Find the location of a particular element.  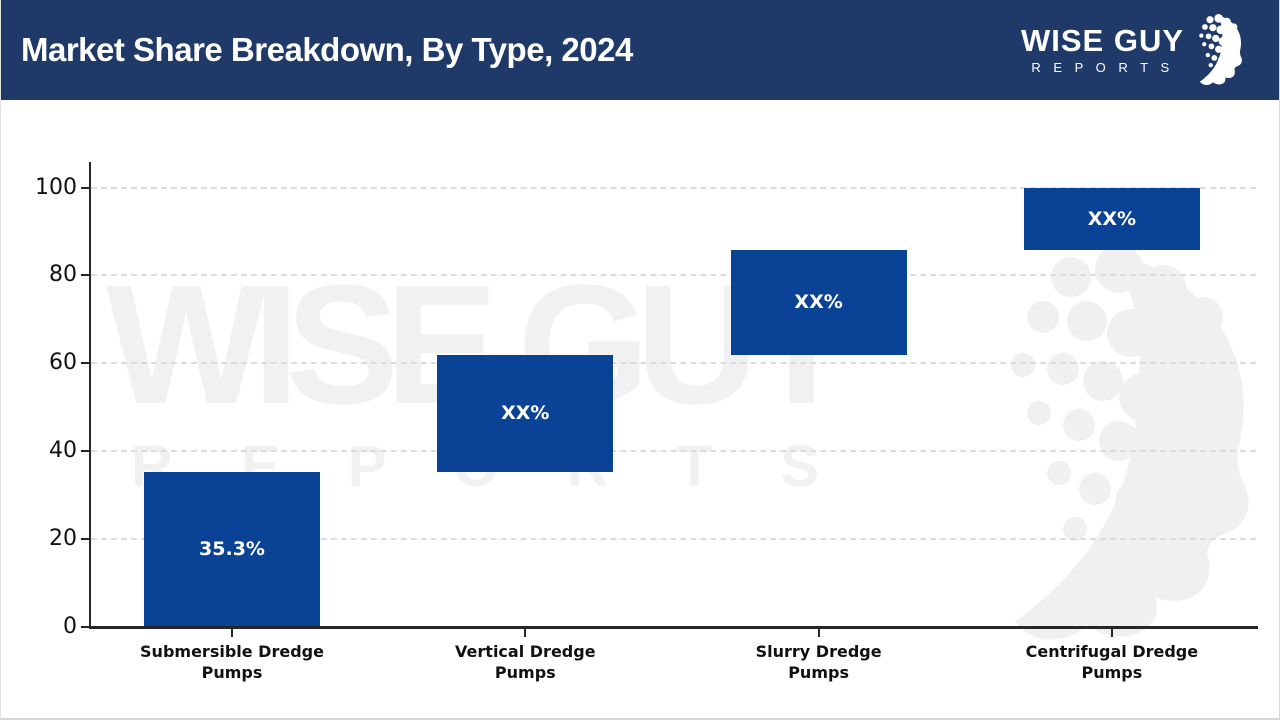

y-tick-label-60: 60 is located at coordinates (63, 363).